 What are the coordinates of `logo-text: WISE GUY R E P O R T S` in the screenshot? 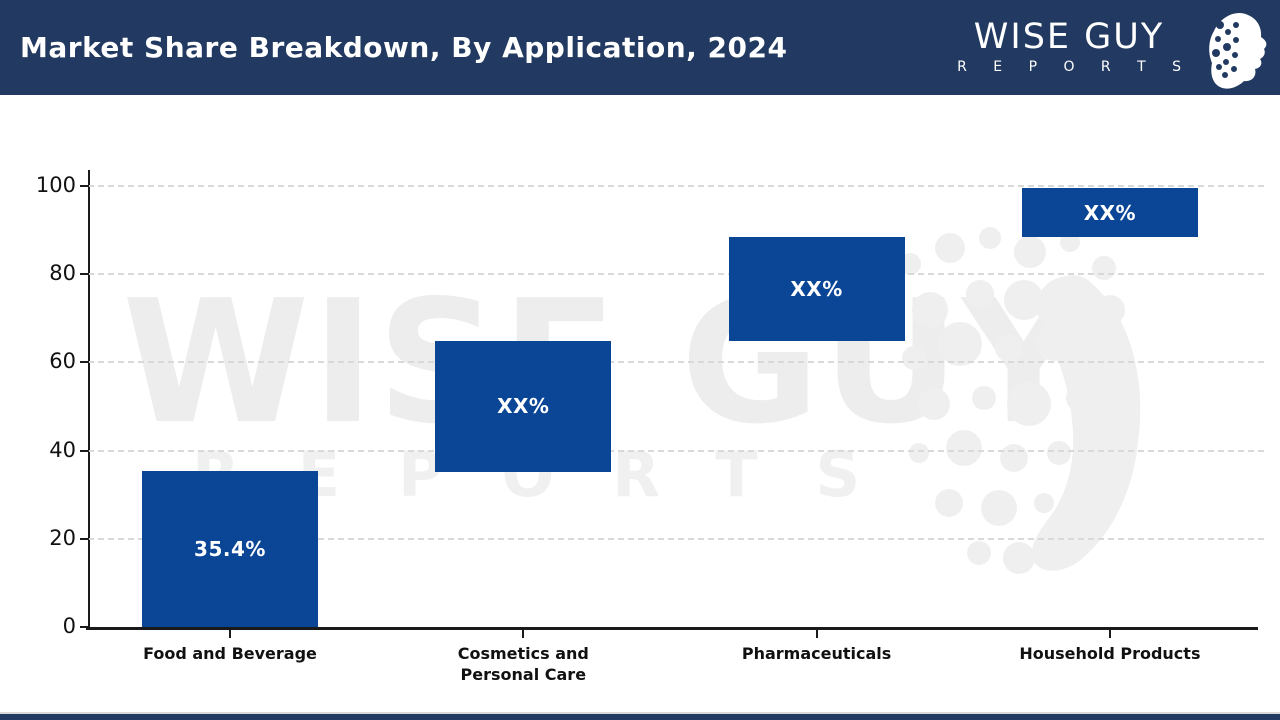 It's located at (1069, 46).